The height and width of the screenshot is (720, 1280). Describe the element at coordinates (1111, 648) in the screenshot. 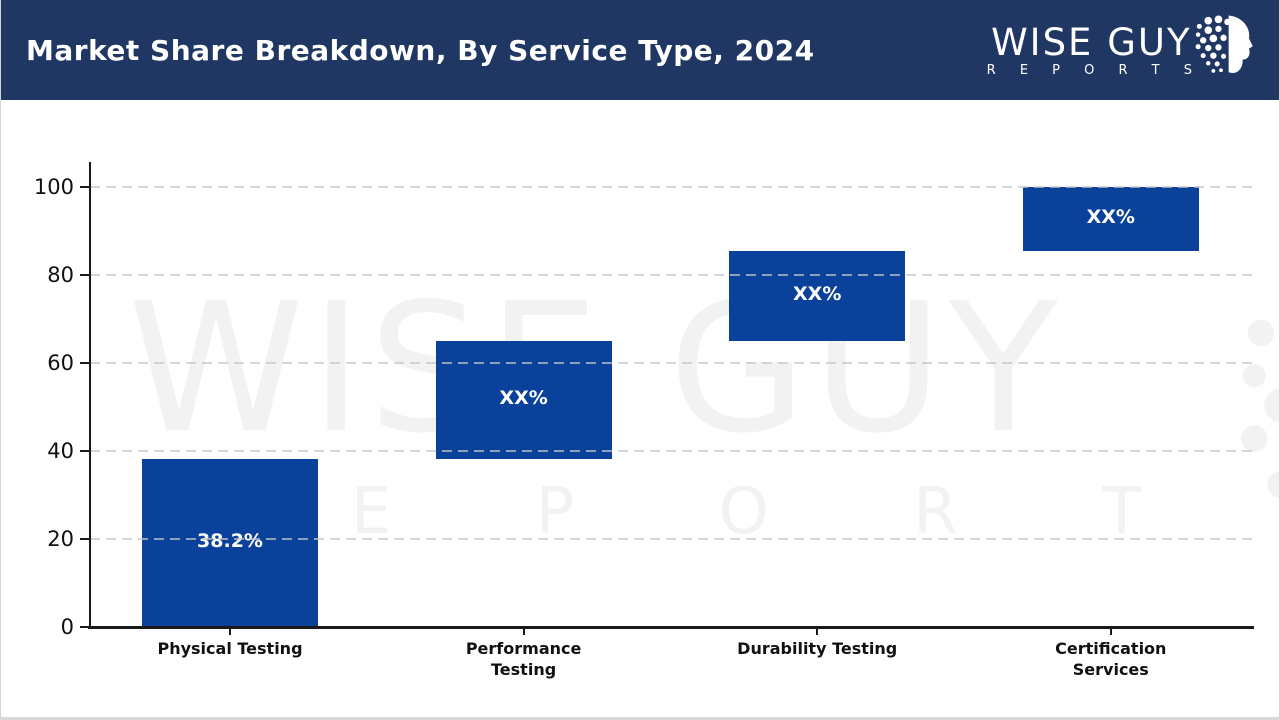

I see `x-category-label-line: Certification` at that location.